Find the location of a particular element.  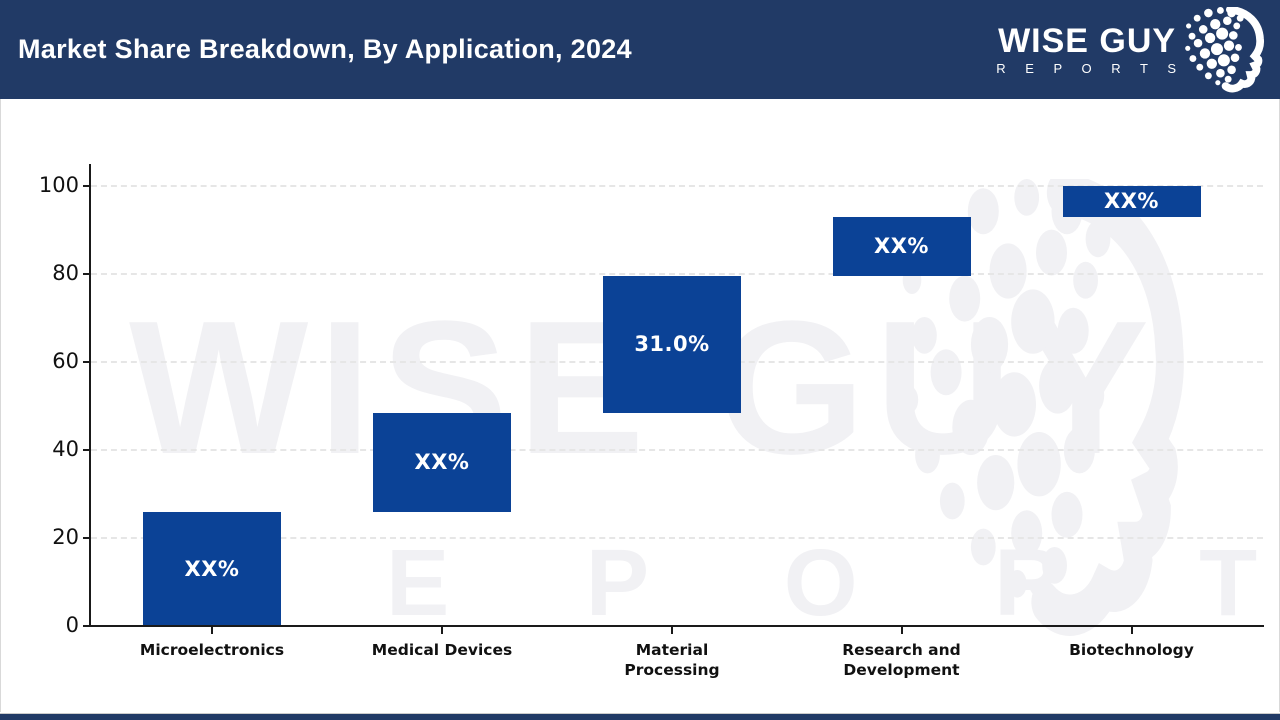

bar-research-and-development: XX% is located at coordinates (901, 246).